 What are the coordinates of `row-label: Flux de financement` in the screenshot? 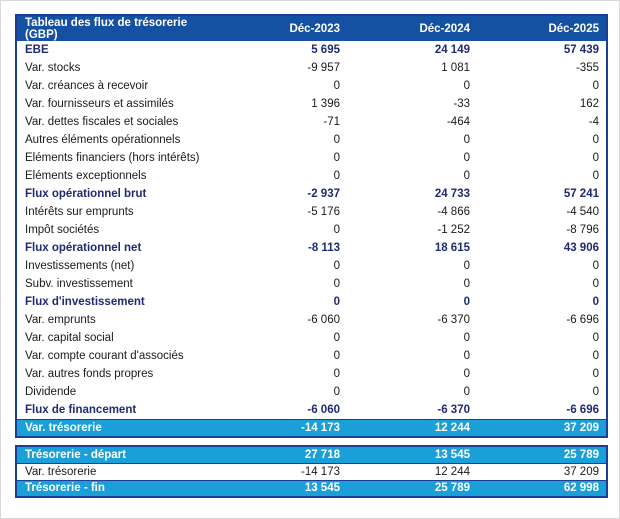 It's located at (81, 409).